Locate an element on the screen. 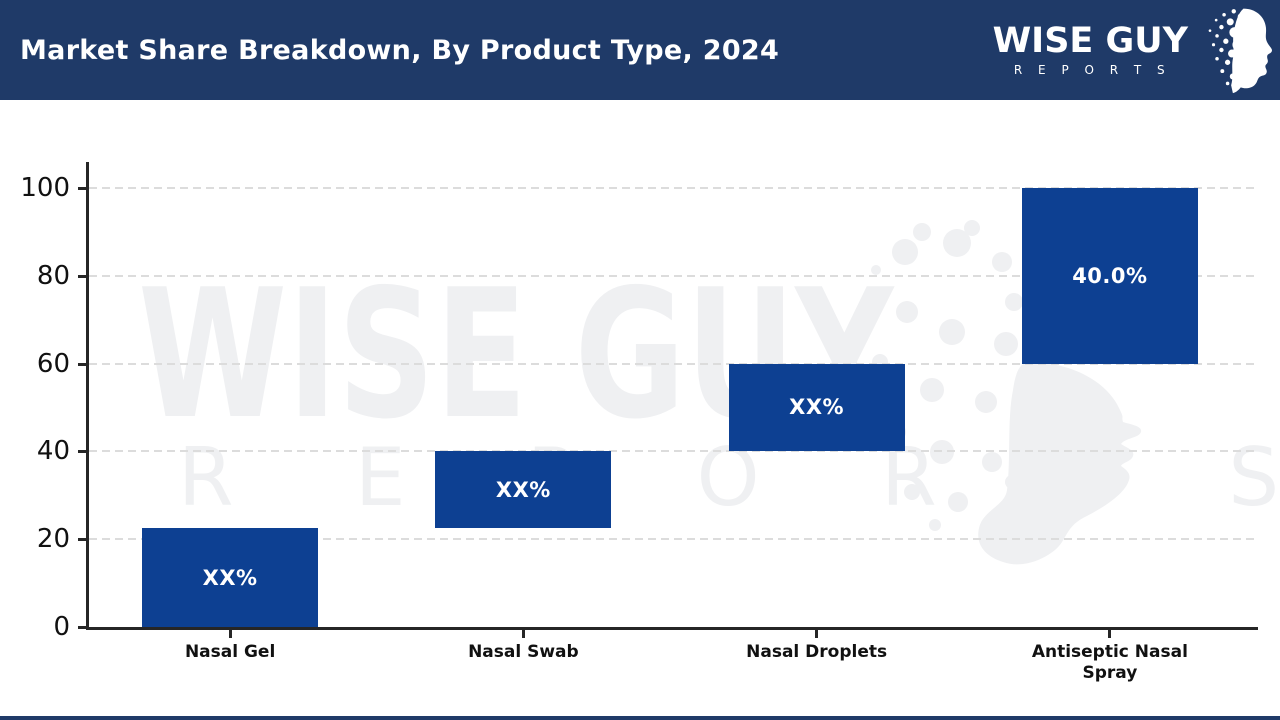 The width and height of the screenshot is (1280, 720). wise-guy-logo: WISE GUY R E P O R T S is located at coordinates (1133, 50).